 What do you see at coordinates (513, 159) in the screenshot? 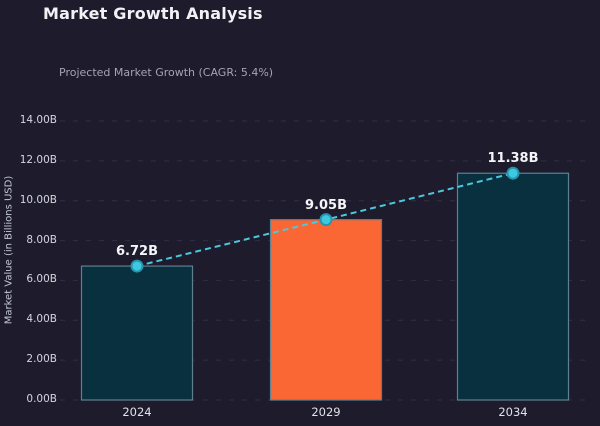
I see `value-label: 11.38B` at bounding box center [513, 159].